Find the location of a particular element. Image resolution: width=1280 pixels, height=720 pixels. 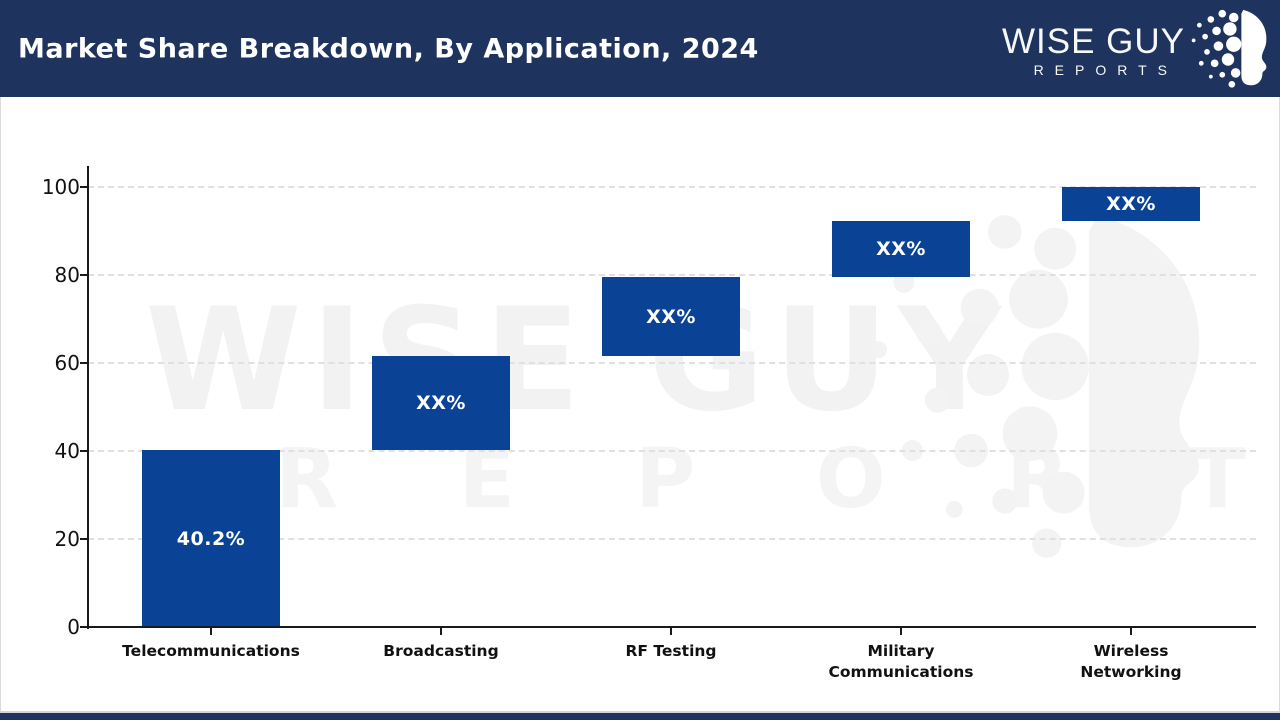

y-axis-line is located at coordinates (88, 397).